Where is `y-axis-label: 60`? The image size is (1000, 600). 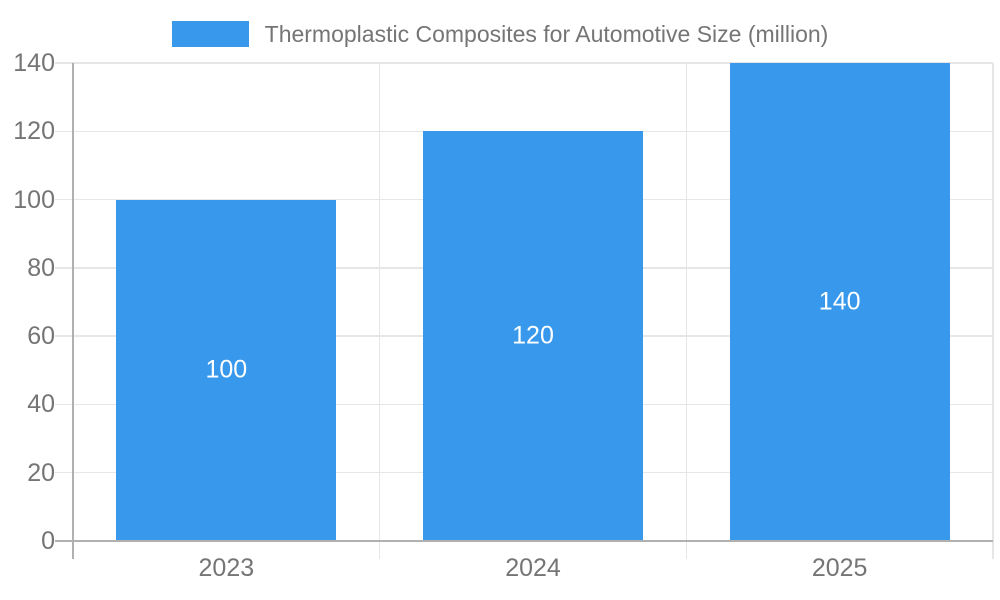 y-axis-label: 60 is located at coordinates (41, 336).